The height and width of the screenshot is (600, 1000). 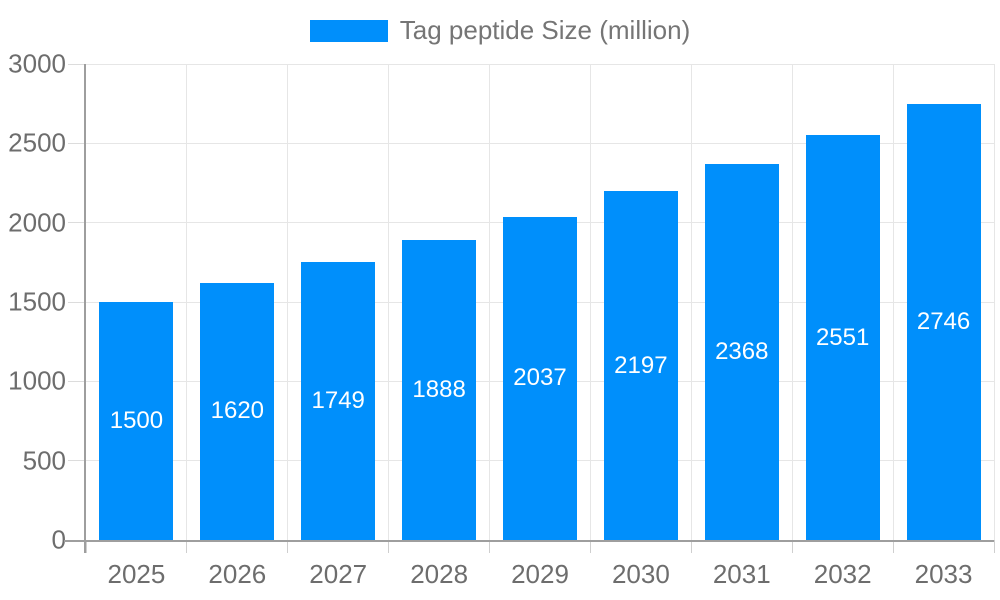 What do you see at coordinates (44, 460) in the screenshot?
I see `y-axis-tick-label: 500` at bounding box center [44, 460].